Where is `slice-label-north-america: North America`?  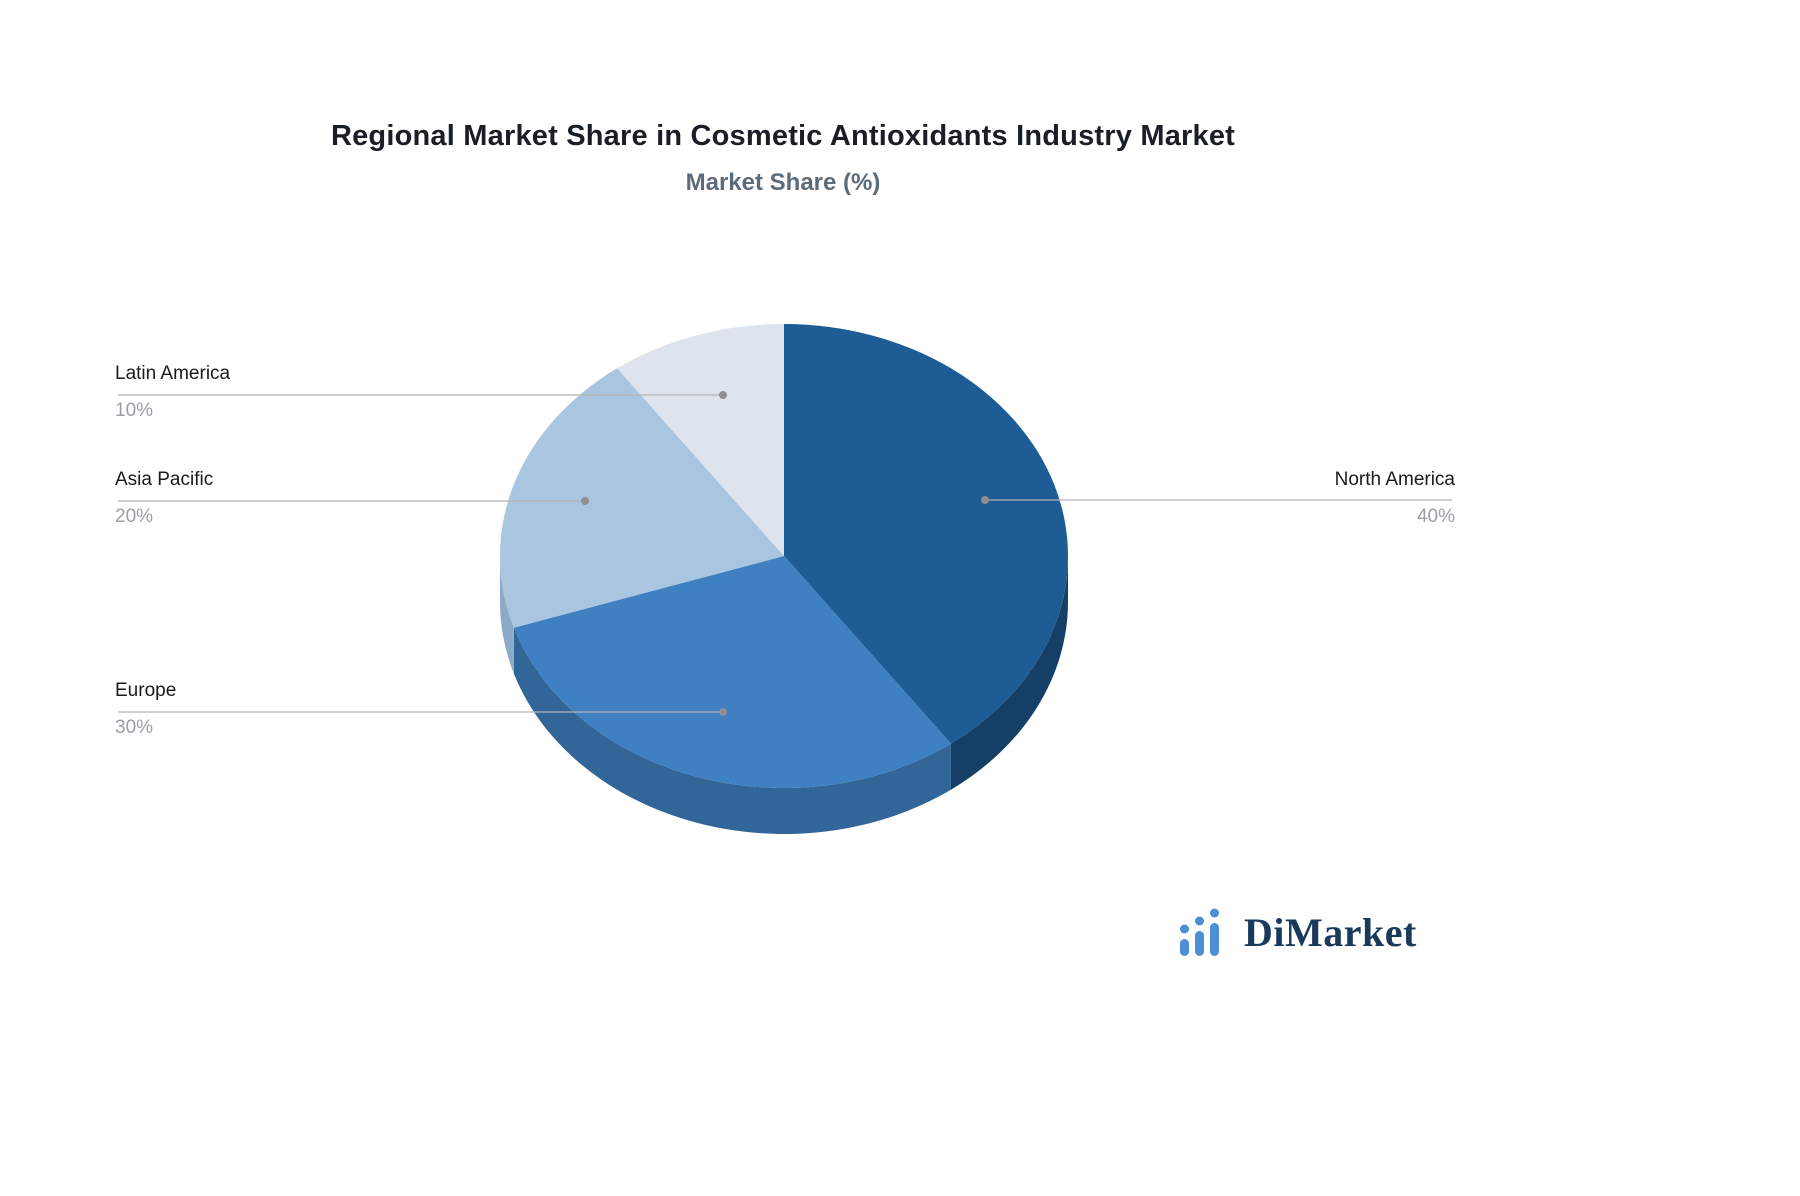
slice-label-north-america: North America is located at coordinates (1394, 479).